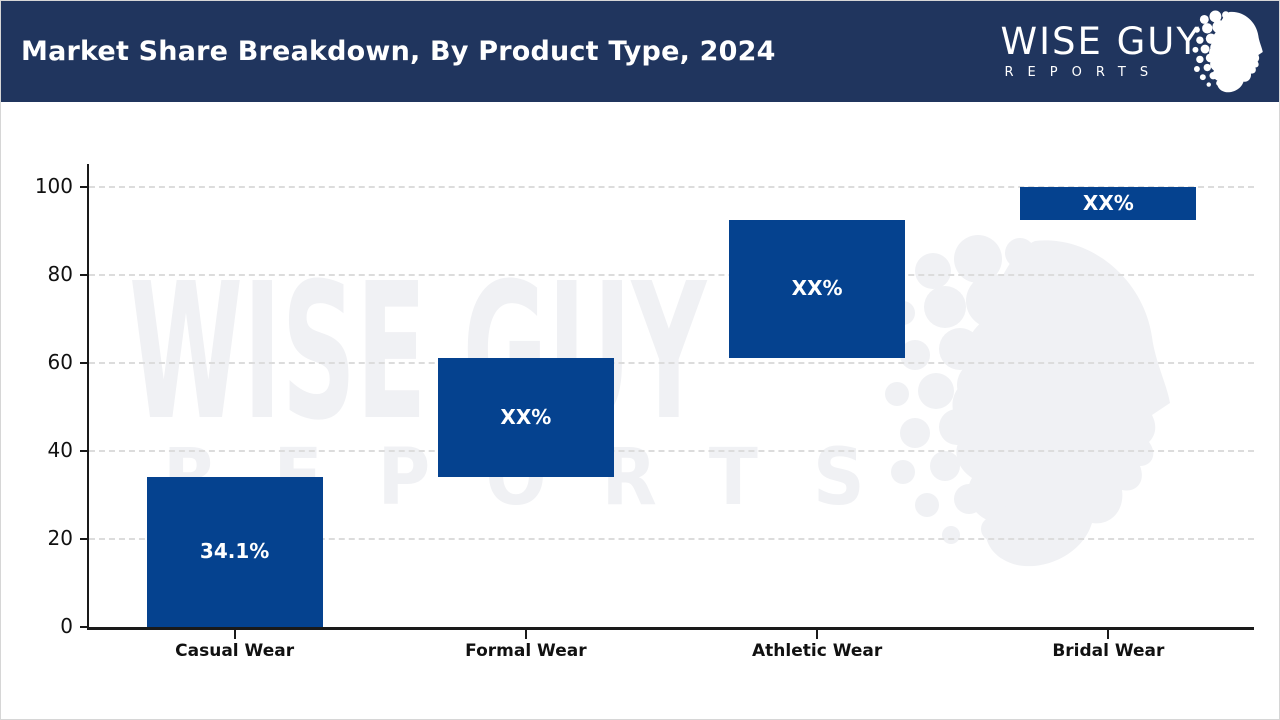  What do you see at coordinates (60, 362) in the screenshot?
I see `y-tick-label: 60` at bounding box center [60, 362].